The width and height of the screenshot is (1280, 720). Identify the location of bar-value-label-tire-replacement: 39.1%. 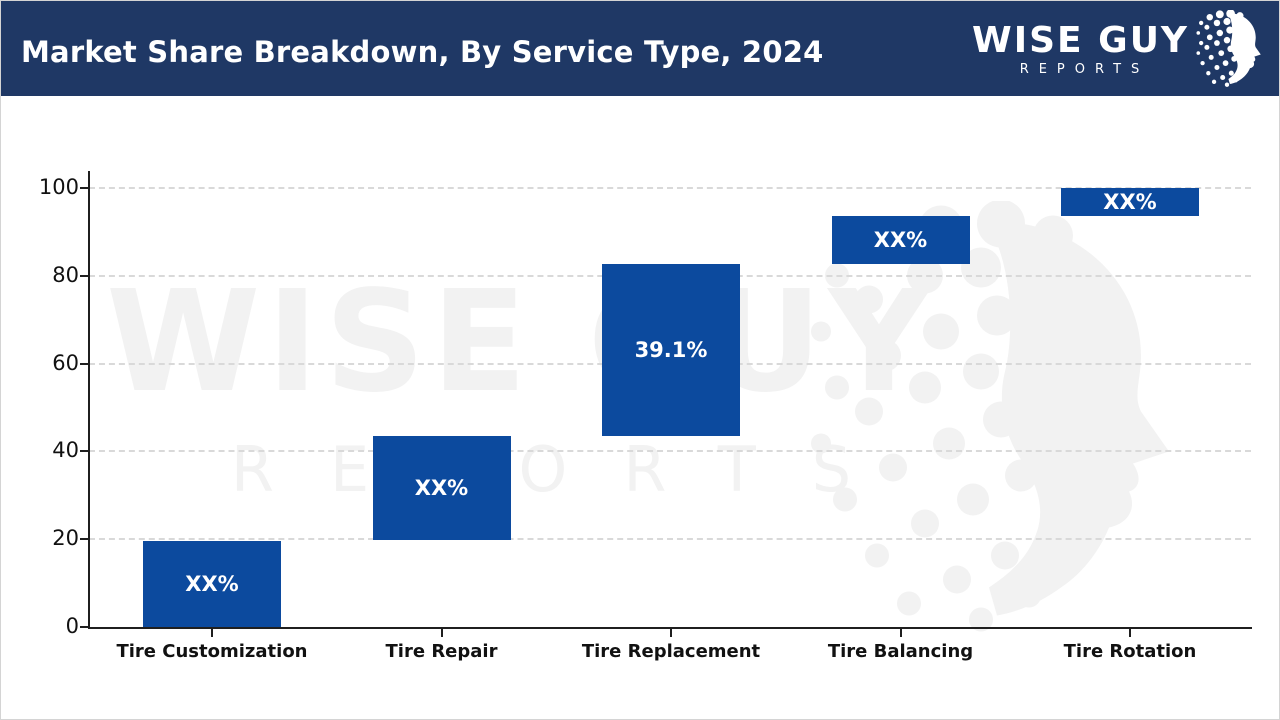
(671, 349).